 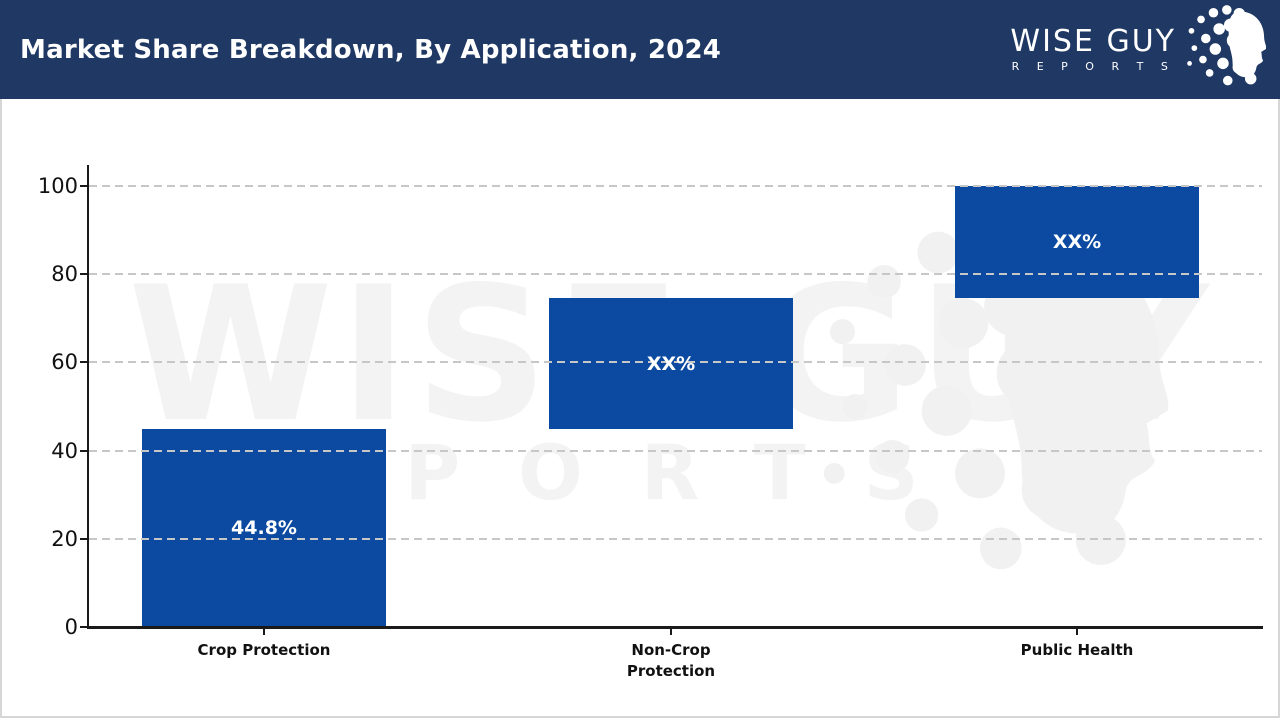 What do you see at coordinates (1279, 408) in the screenshot?
I see `frame-edge-right` at bounding box center [1279, 408].